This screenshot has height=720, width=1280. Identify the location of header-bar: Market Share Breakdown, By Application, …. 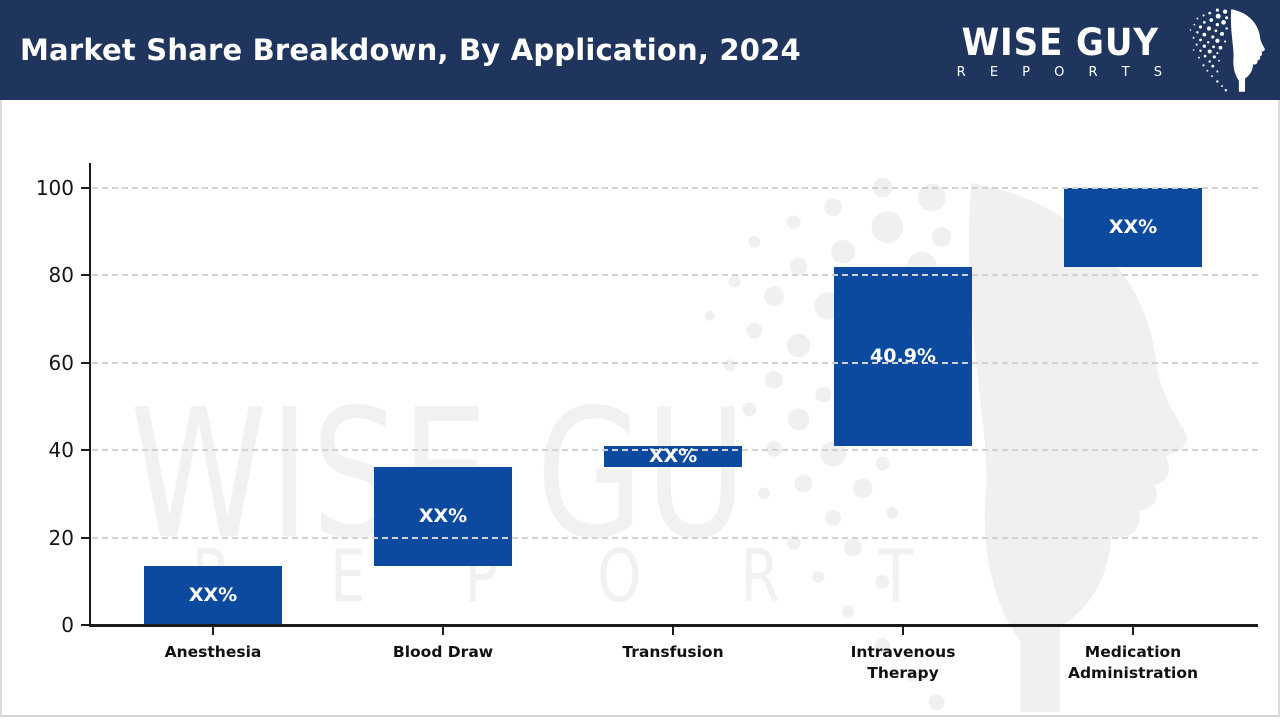
(640, 50).